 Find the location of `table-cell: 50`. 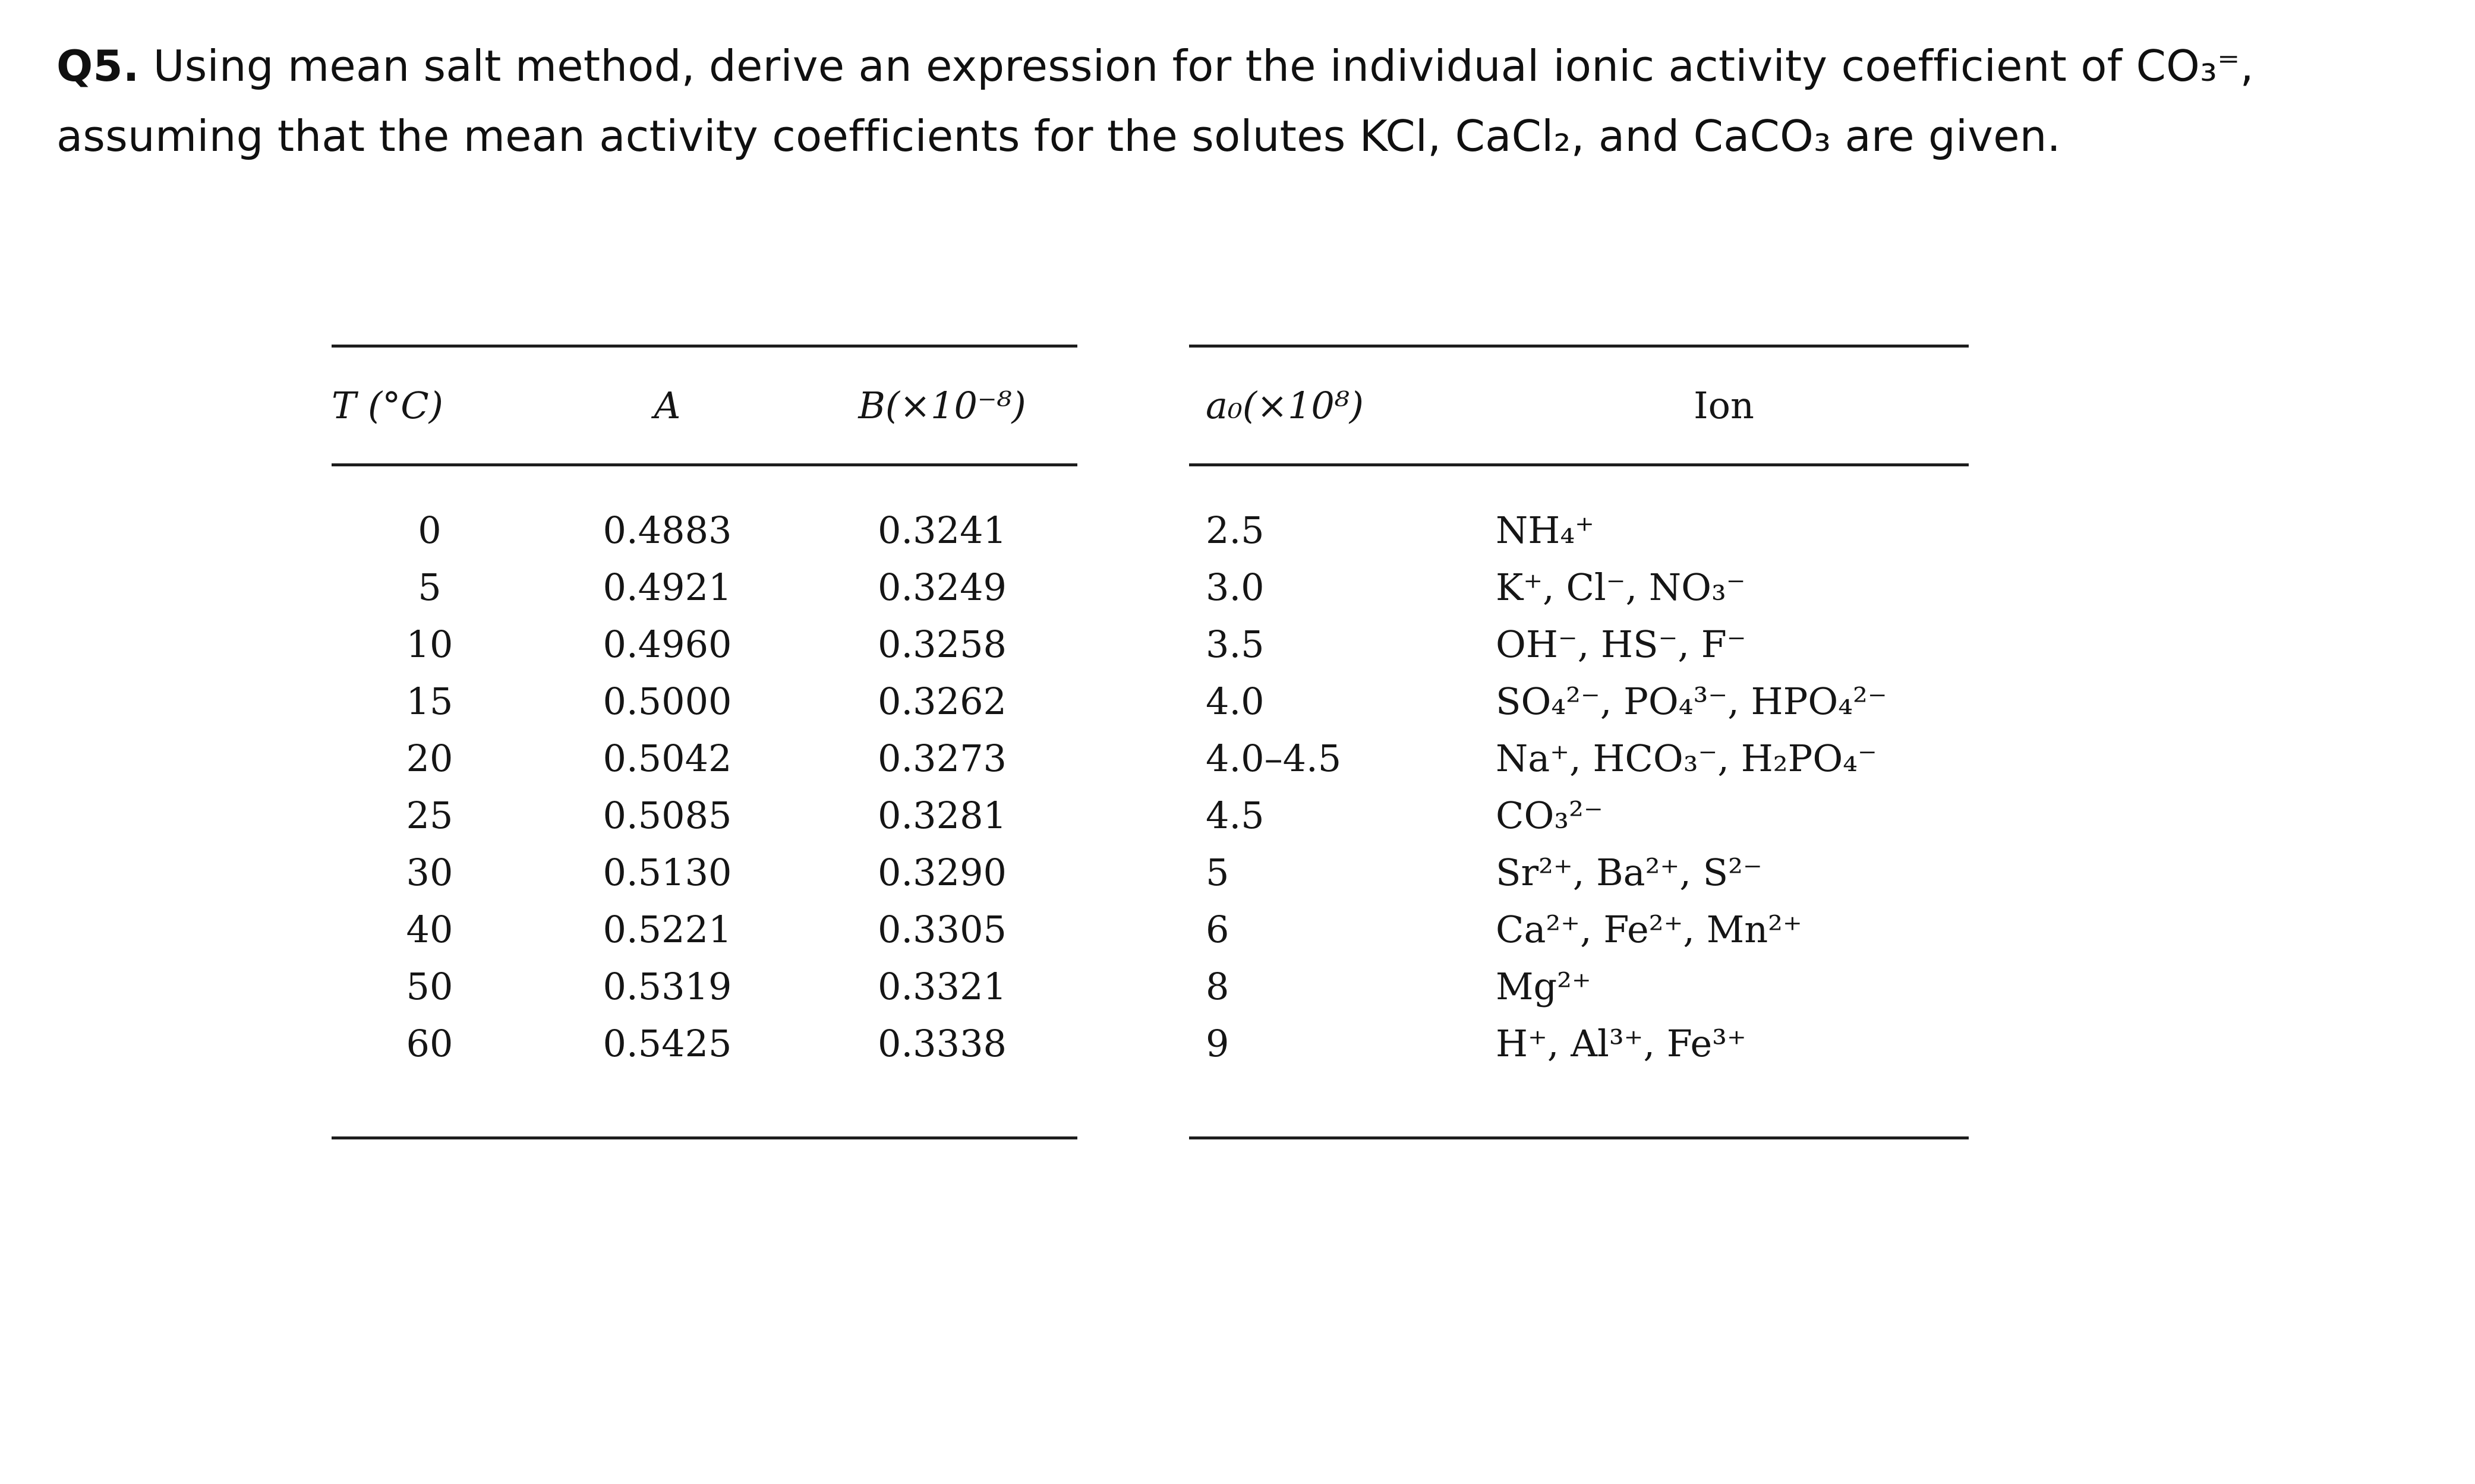

table-cell: 50 is located at coordinates (429, 986).